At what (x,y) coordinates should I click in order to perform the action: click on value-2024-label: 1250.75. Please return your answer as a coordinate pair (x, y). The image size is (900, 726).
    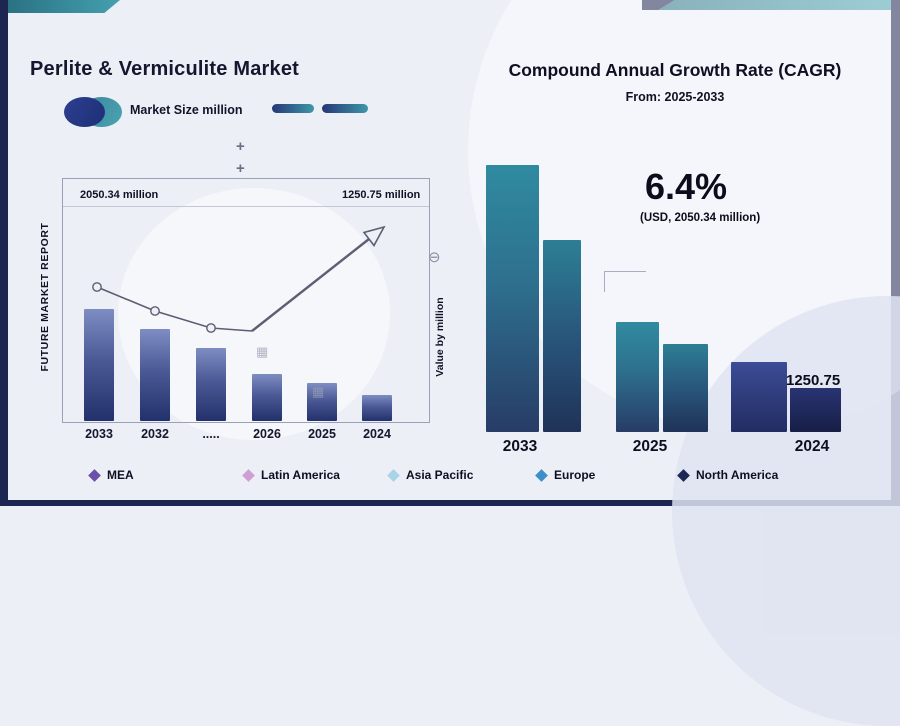
    Looking at the image, I should click on (813, 380).